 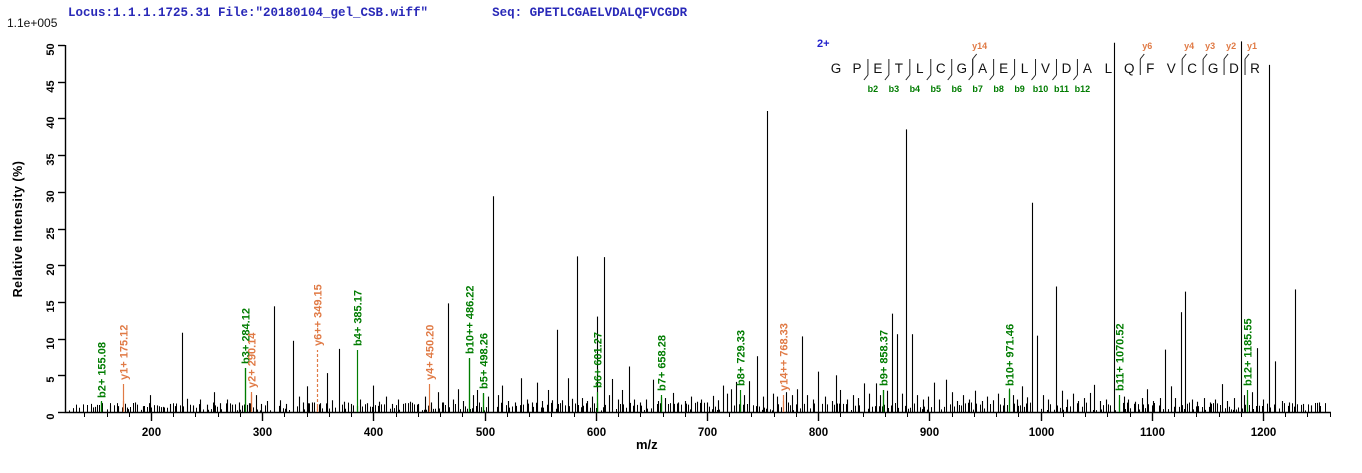 What do you see at coordinates (1129, 68) in the screenshot?
I see `svg-text: Q` at bounding box center [1129, 68].